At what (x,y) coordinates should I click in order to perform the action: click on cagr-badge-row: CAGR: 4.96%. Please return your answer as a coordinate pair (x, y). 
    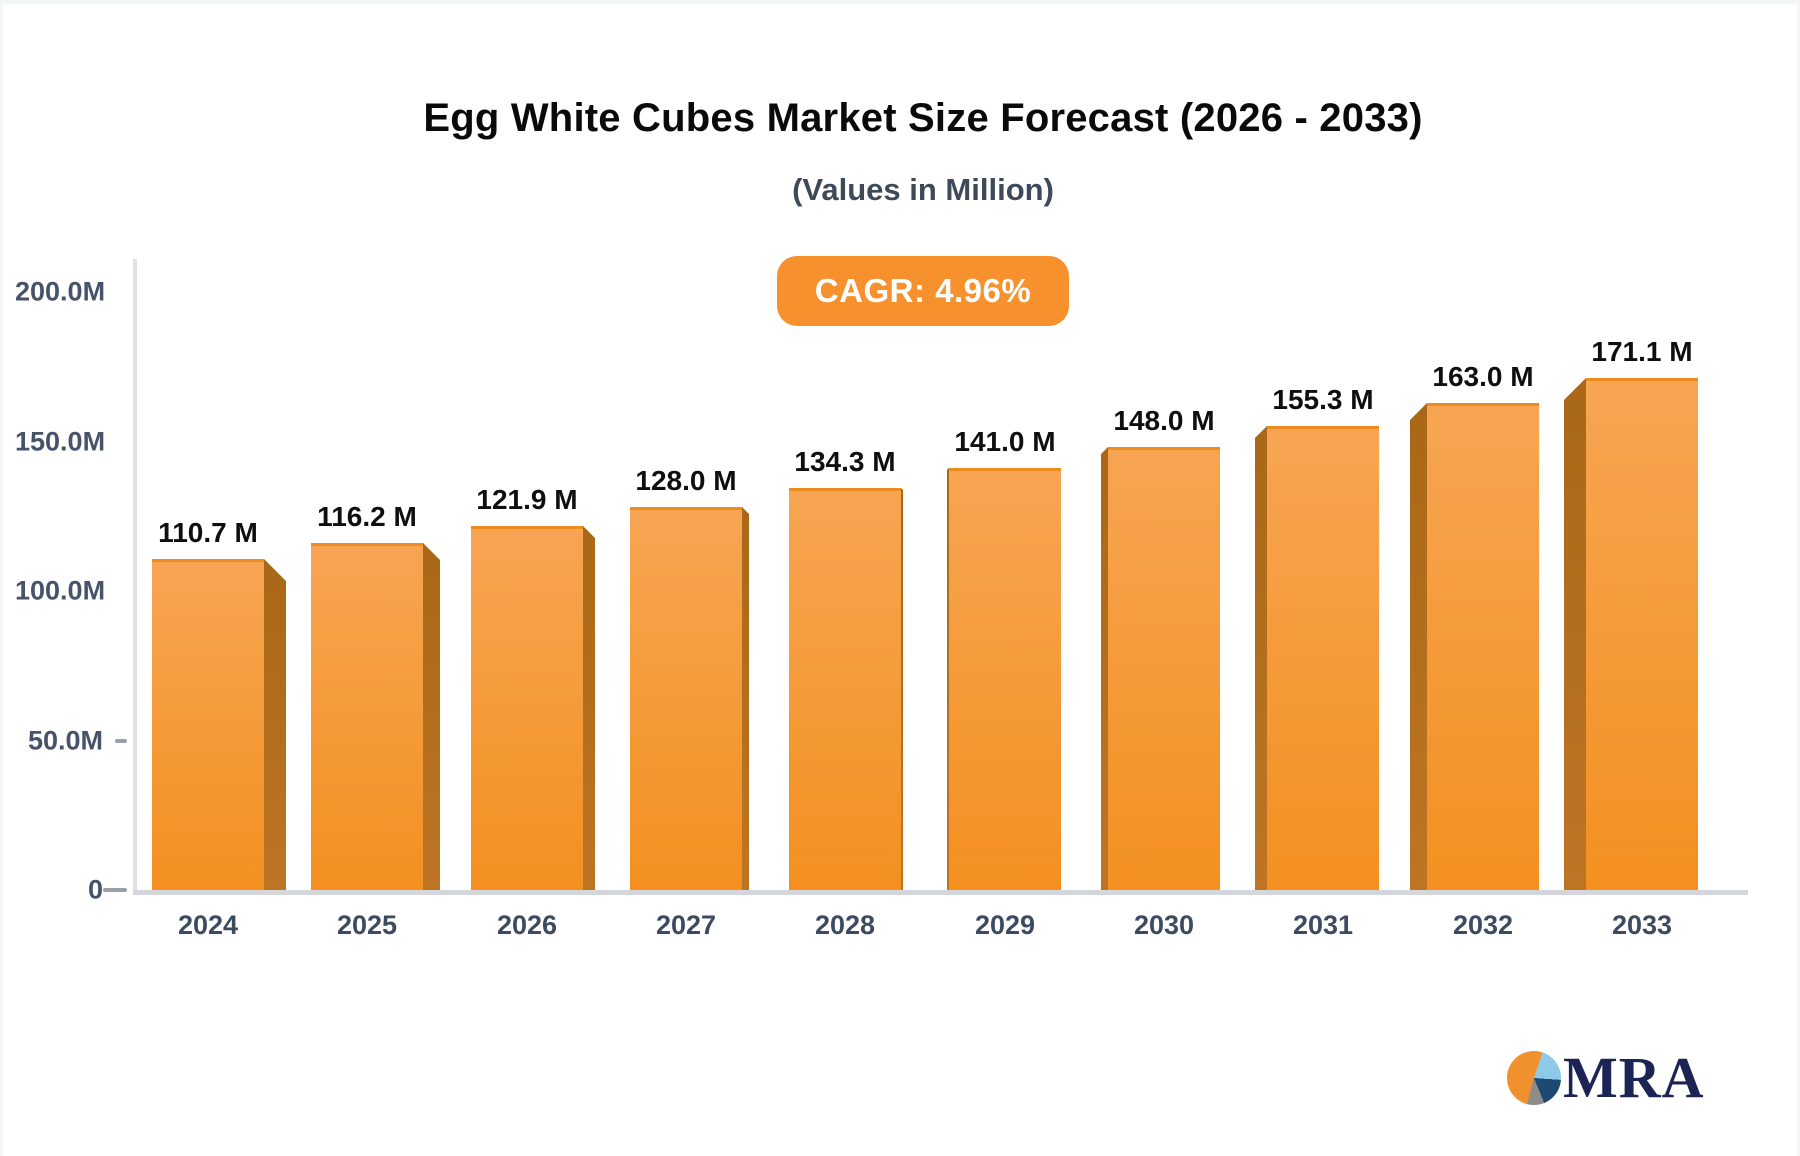
    Looking at the image, I should click on (920, 291).